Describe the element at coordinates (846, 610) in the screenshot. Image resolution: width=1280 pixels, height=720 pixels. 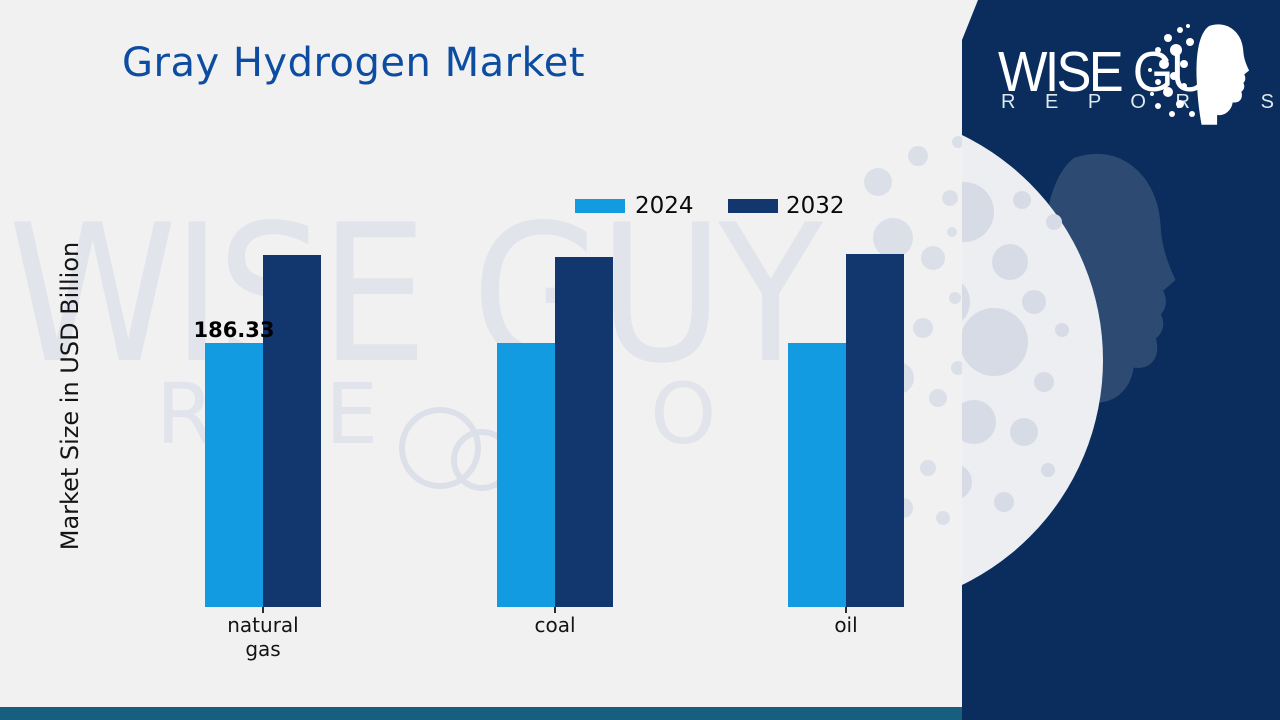
I see `x-tick-oil` at that location.